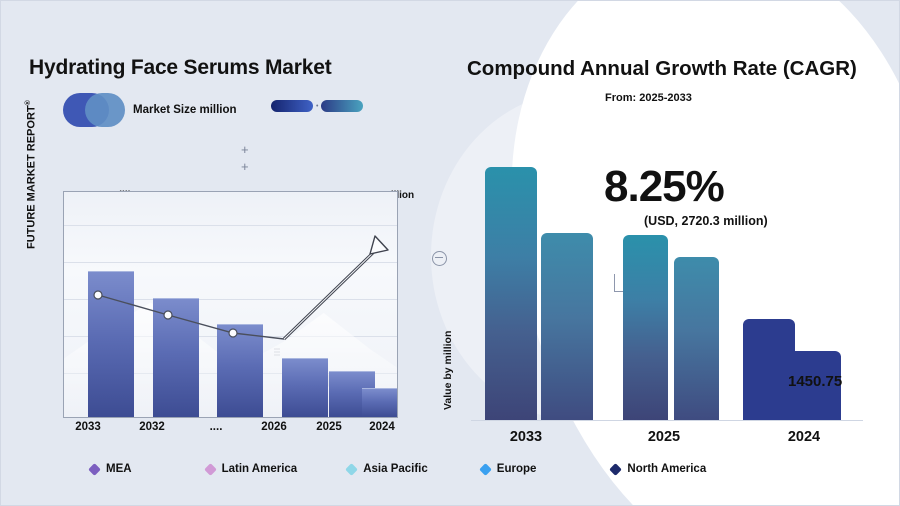 The height and width of the screenshot is (506, 900). Describe the element at coordinates (245, 158) in the screenshot. I see `plus-decoration-icon: + +` at that location.